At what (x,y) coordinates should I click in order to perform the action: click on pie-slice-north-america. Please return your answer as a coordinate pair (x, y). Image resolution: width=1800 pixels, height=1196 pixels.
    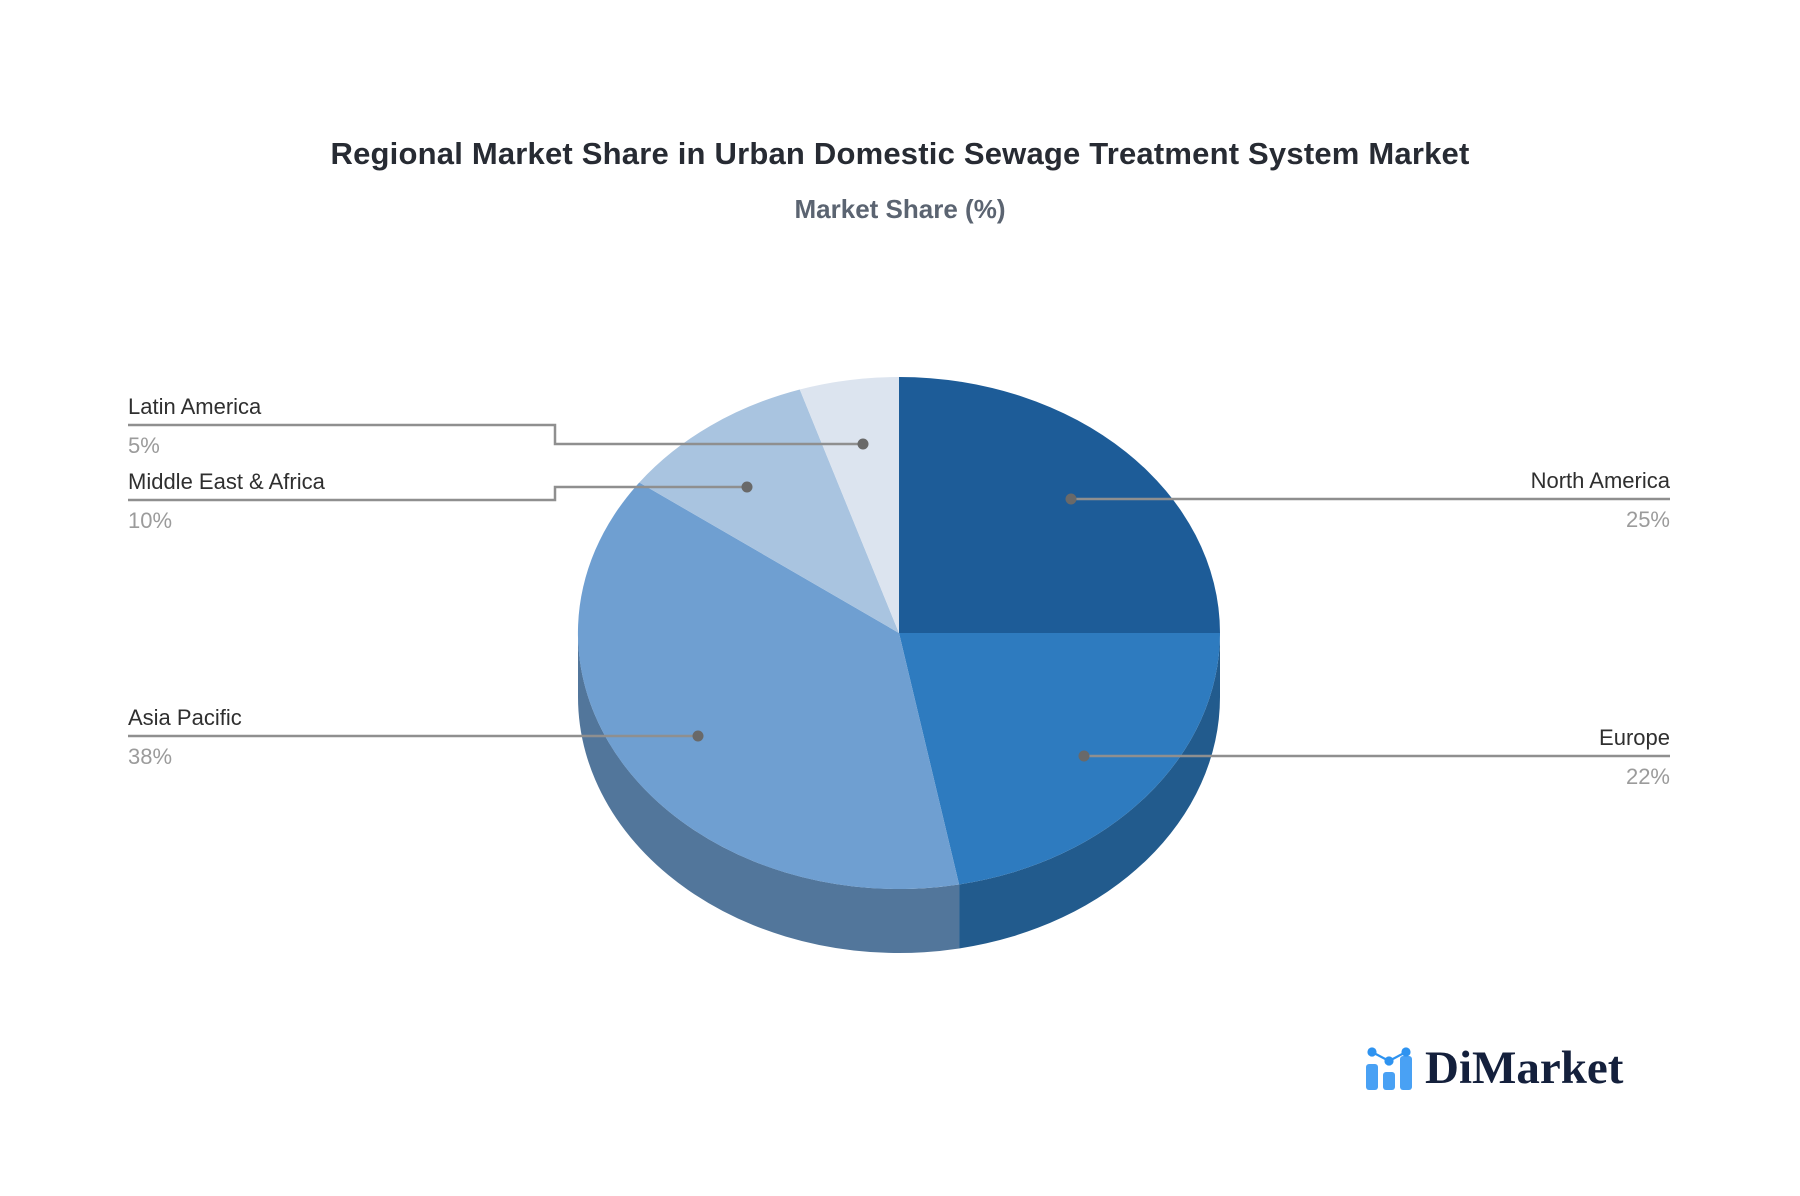
    Looking at the image, I should click on (1059, 505).